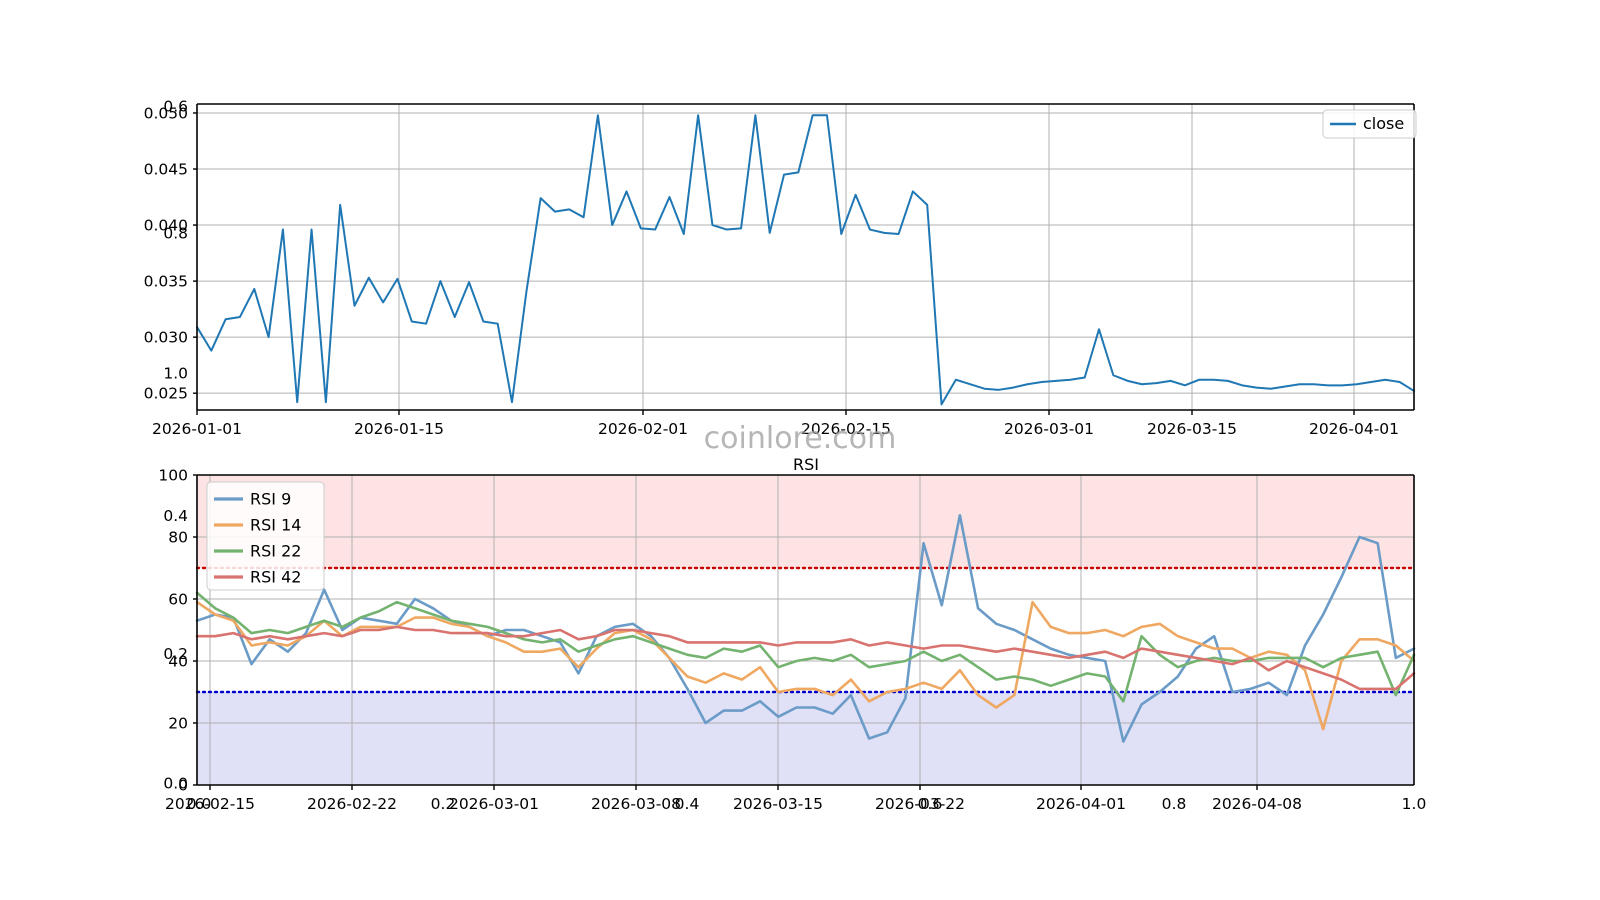  Describe the element at coordinates (275, 577) in the screenshot. I see `rsi-legend-label-3: RSI 42` at that location.